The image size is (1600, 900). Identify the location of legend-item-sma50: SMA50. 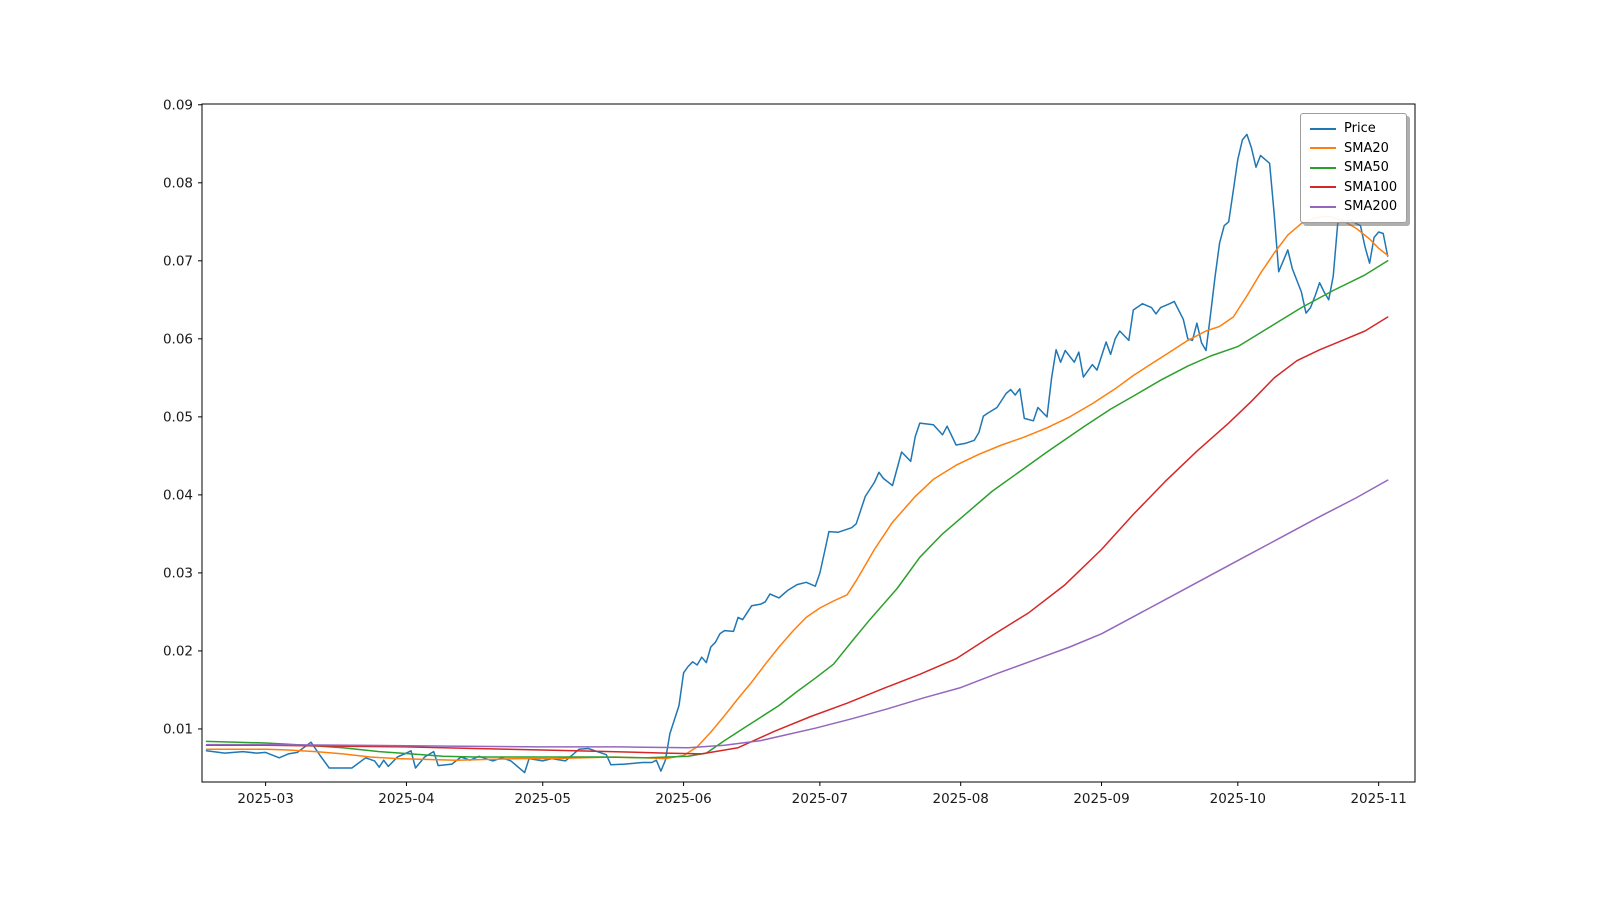
(1353, 168).